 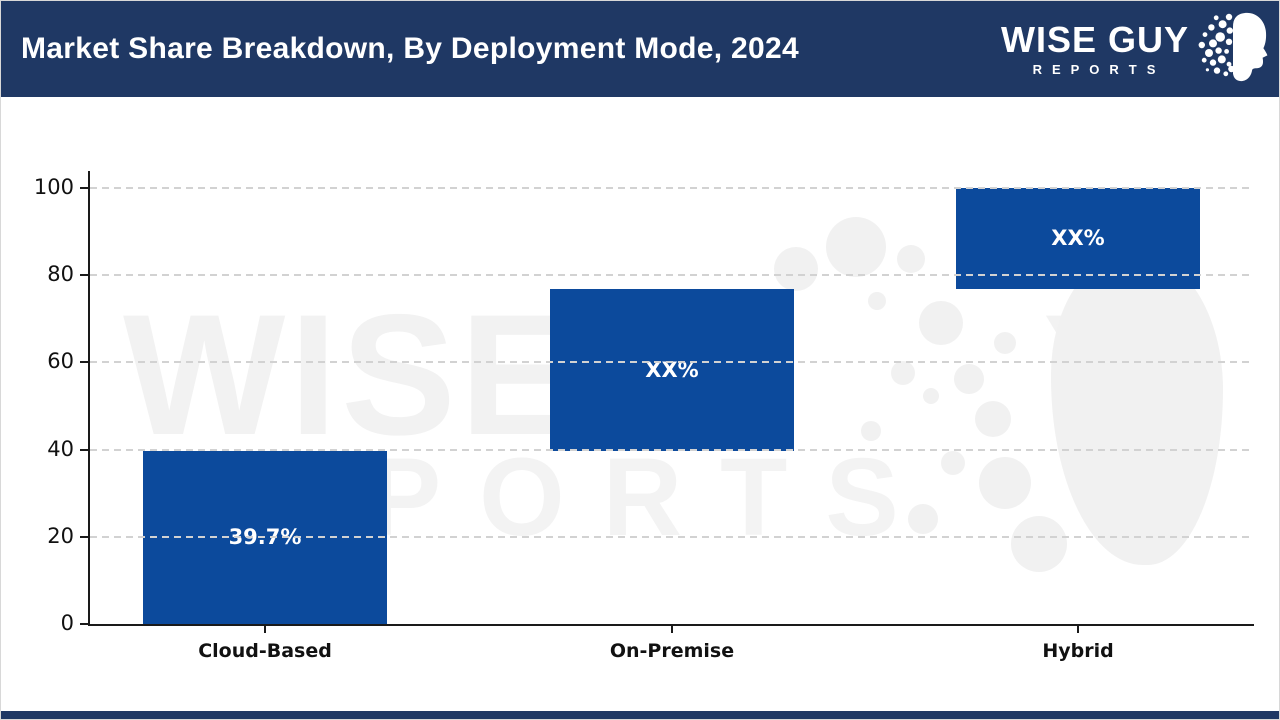 What do you see at coordinates (1137, 409) in the screenshot?
I see `watermark-head-shape` at bounding box center [1137, 409].